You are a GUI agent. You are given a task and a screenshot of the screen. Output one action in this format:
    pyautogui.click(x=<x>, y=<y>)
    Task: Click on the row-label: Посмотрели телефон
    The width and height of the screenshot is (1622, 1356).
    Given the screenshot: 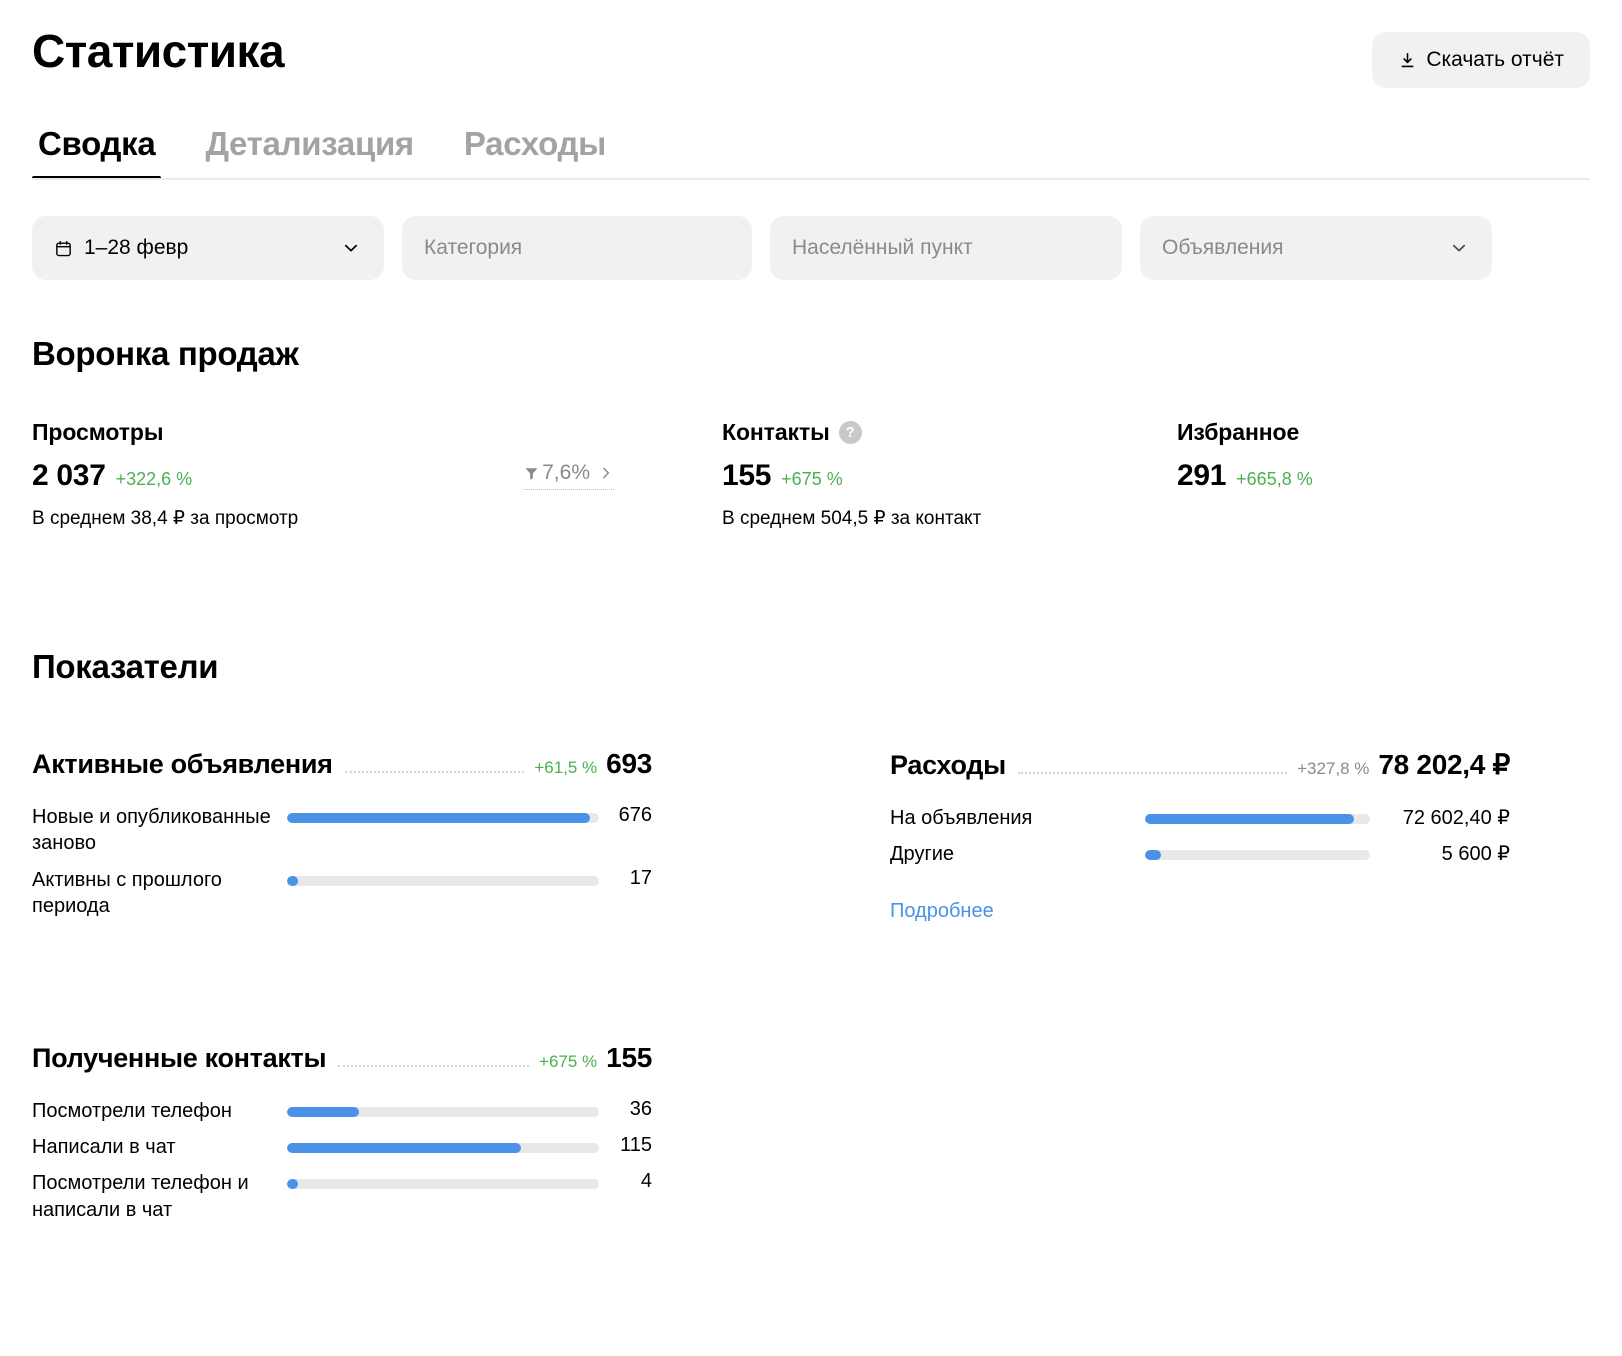 What is the action you would take?
    pyautogui.click(x=132, y=1110)
    